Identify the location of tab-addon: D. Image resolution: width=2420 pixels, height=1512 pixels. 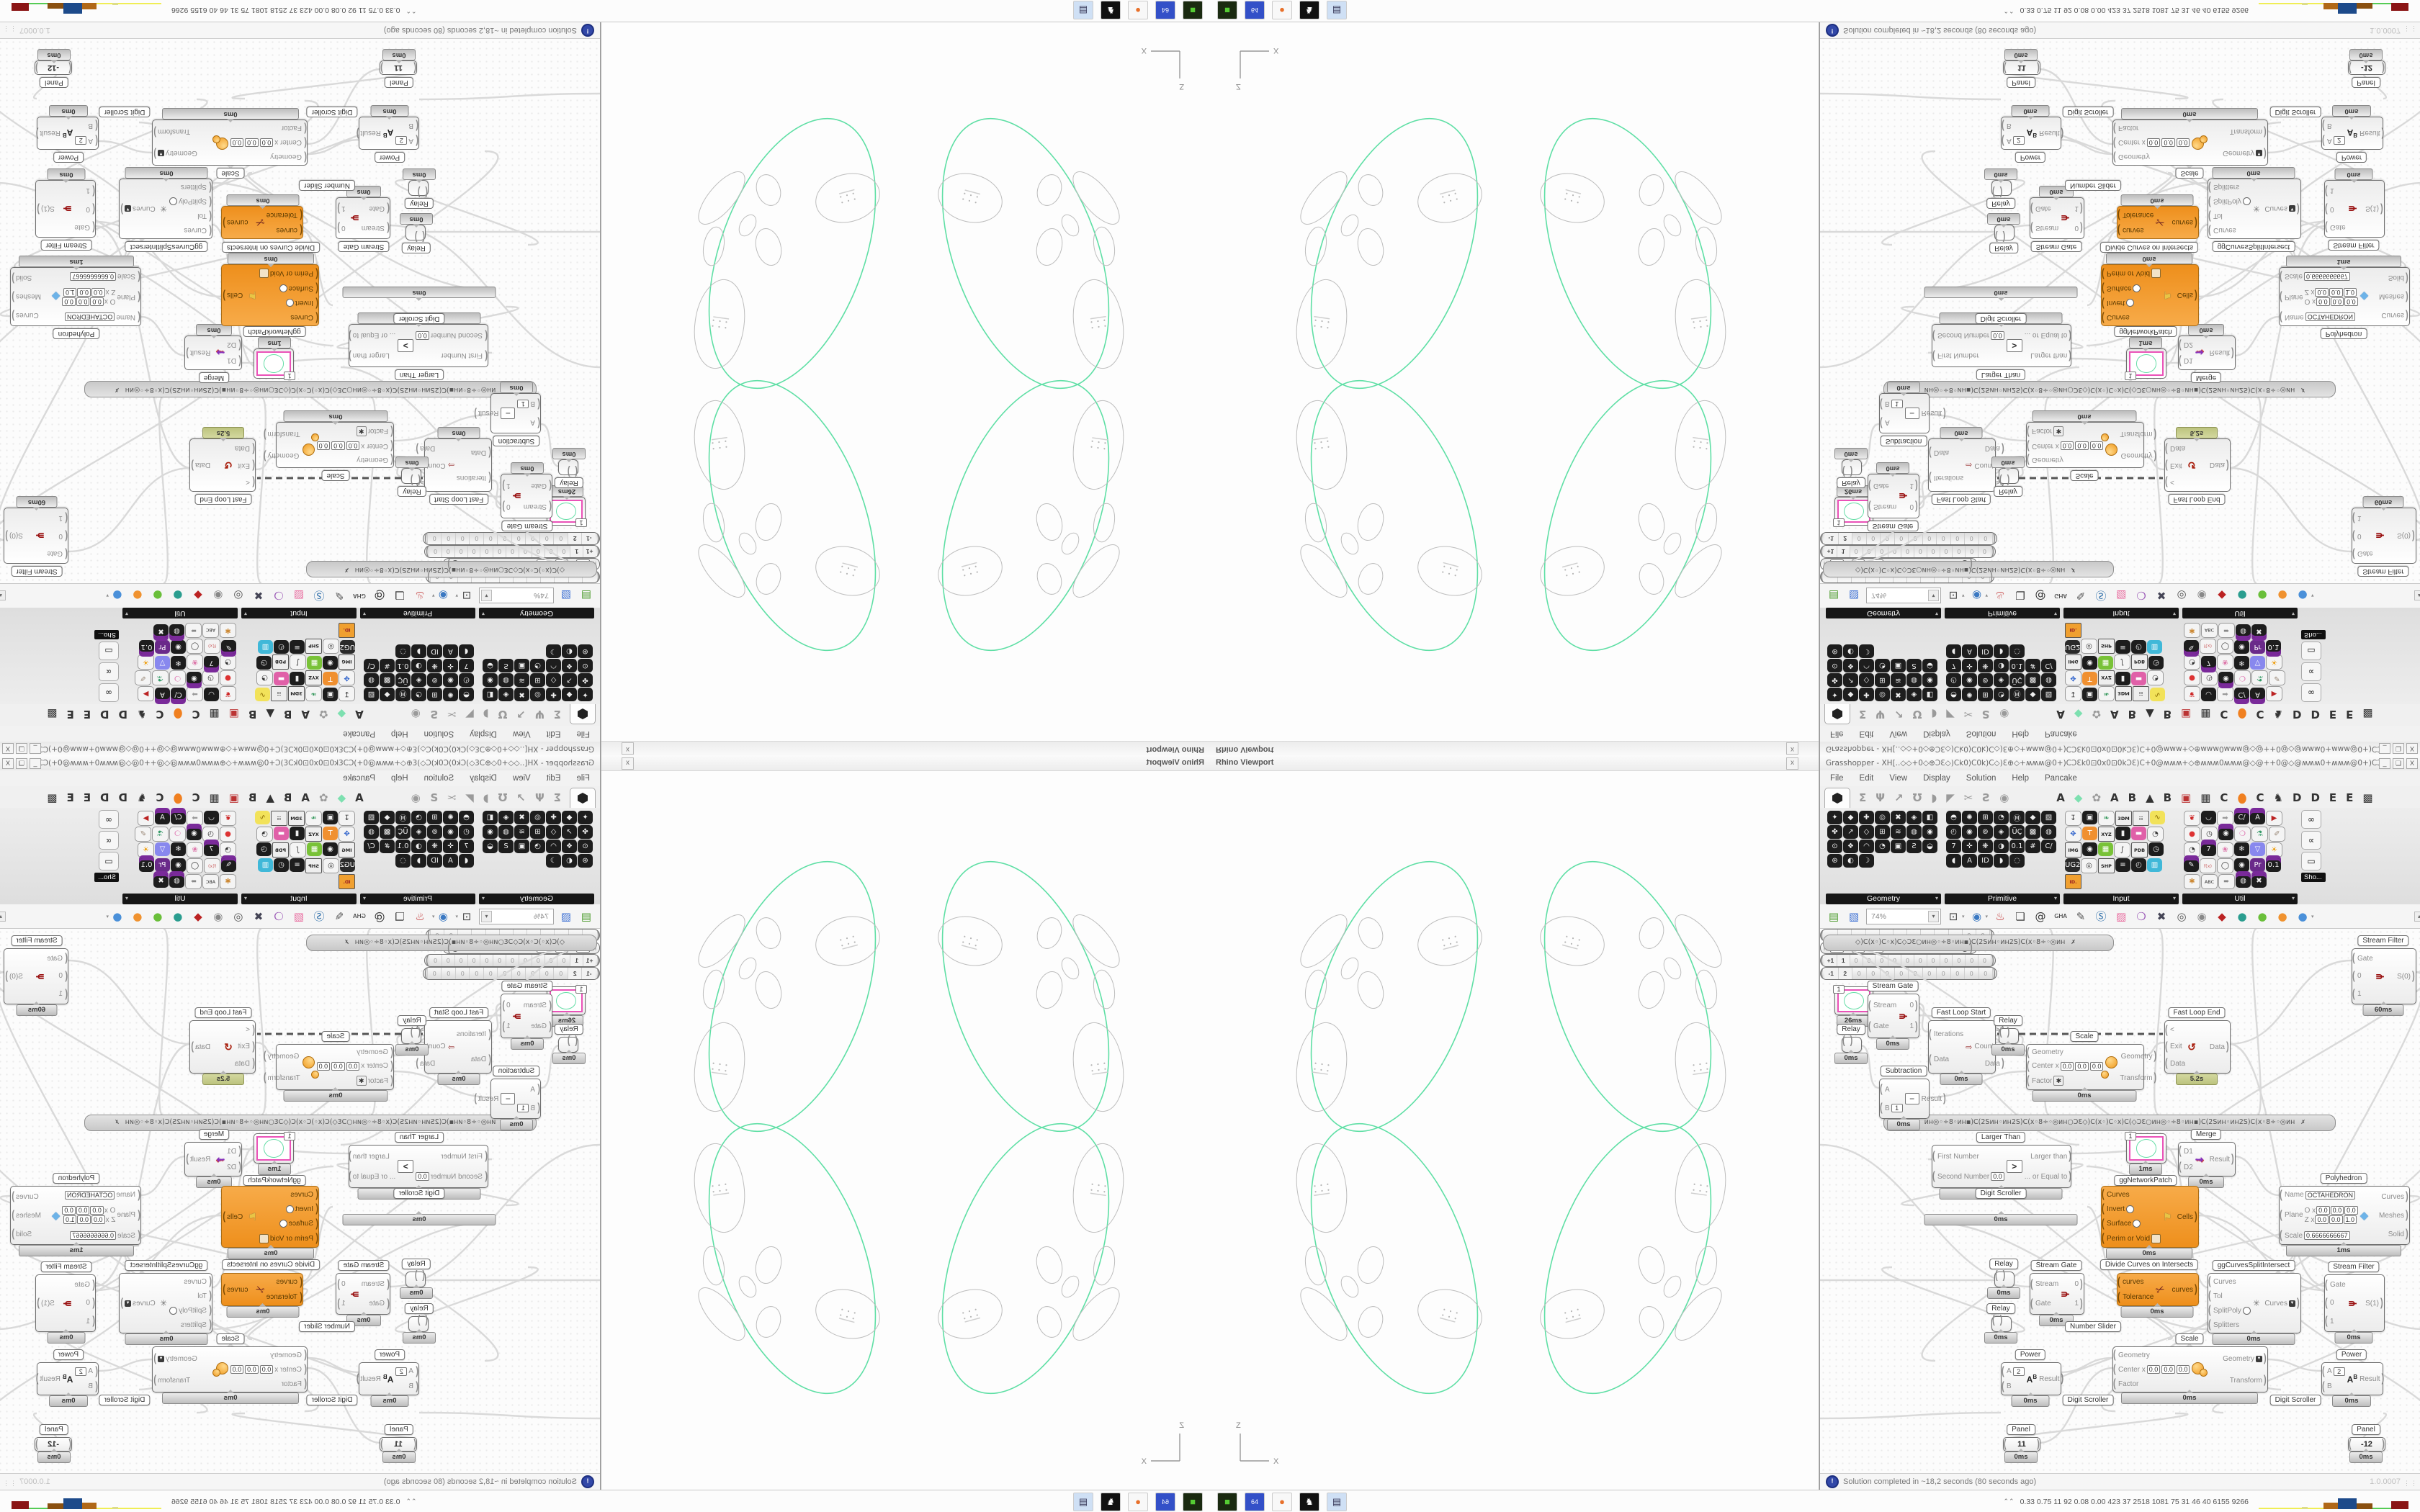
(104, 714).